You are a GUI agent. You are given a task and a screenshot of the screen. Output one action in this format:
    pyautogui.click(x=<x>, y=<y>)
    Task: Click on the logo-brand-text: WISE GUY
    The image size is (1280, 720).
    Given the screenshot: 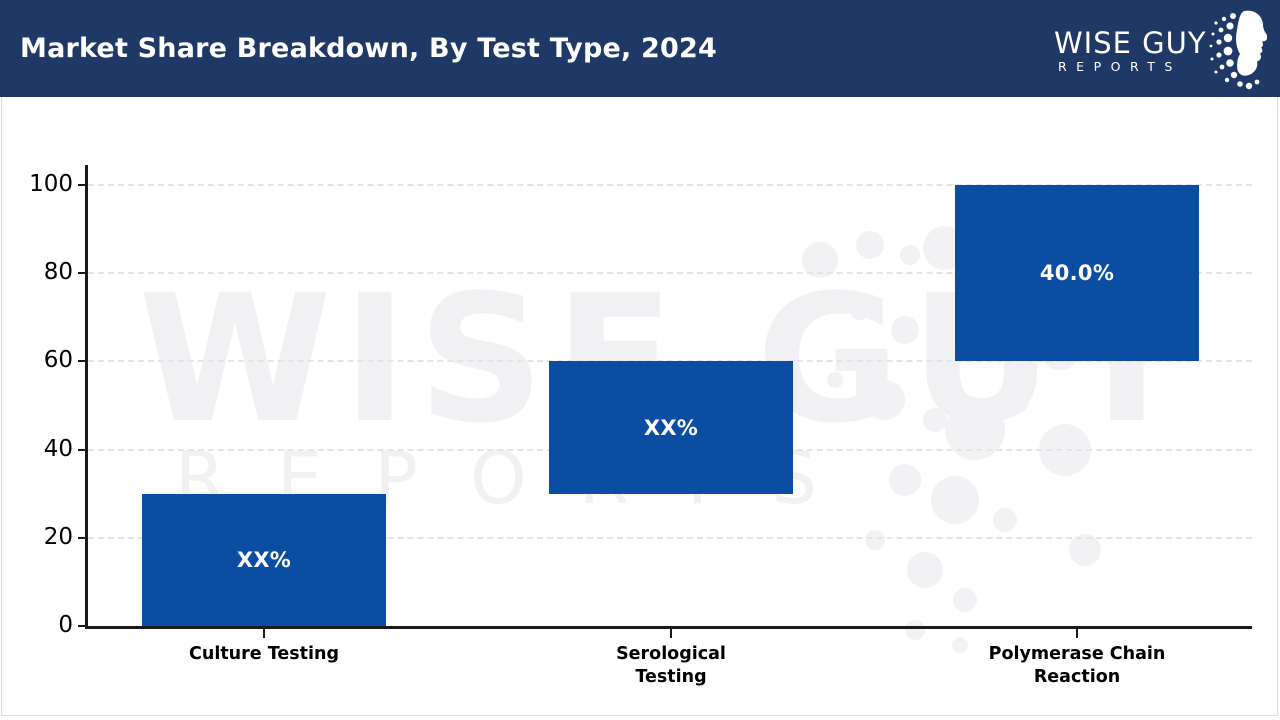 What is the action you would take?
    pyautogui.click(x=1130, y=43)
    